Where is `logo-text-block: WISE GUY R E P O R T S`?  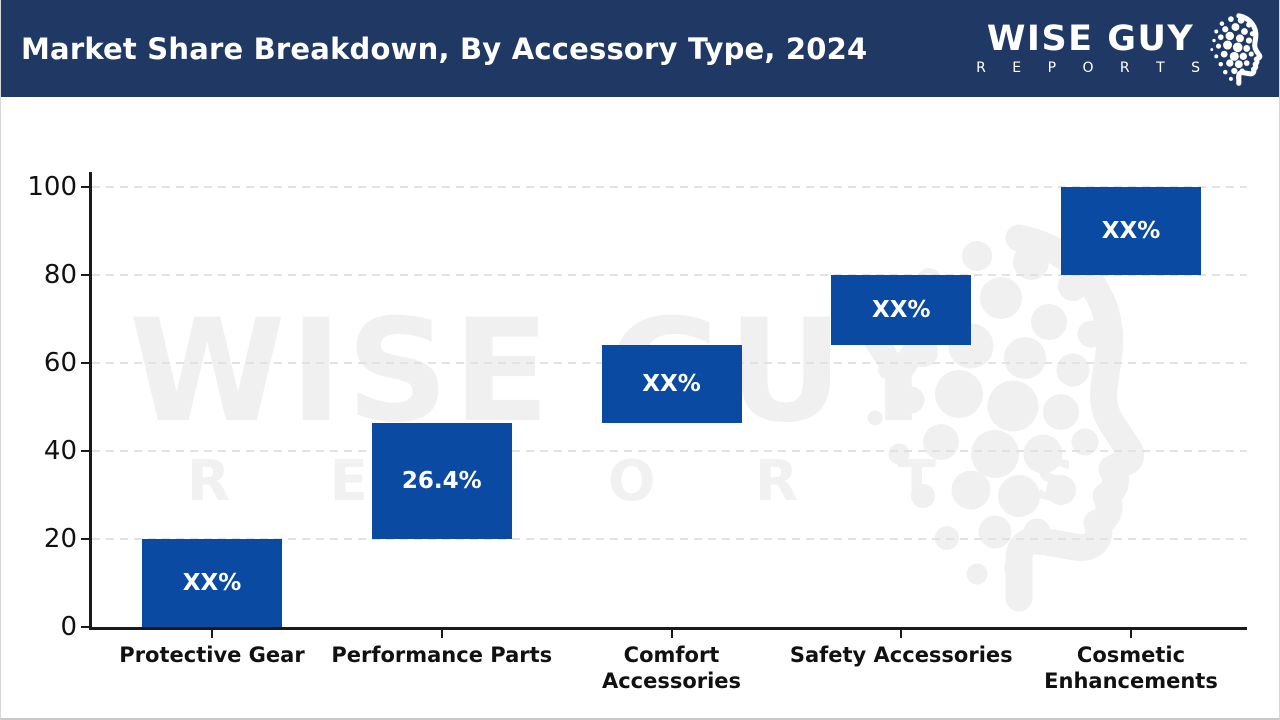
logo-text-block: WISE GUY R E P O R T S is located at coordinates (1090, 47).